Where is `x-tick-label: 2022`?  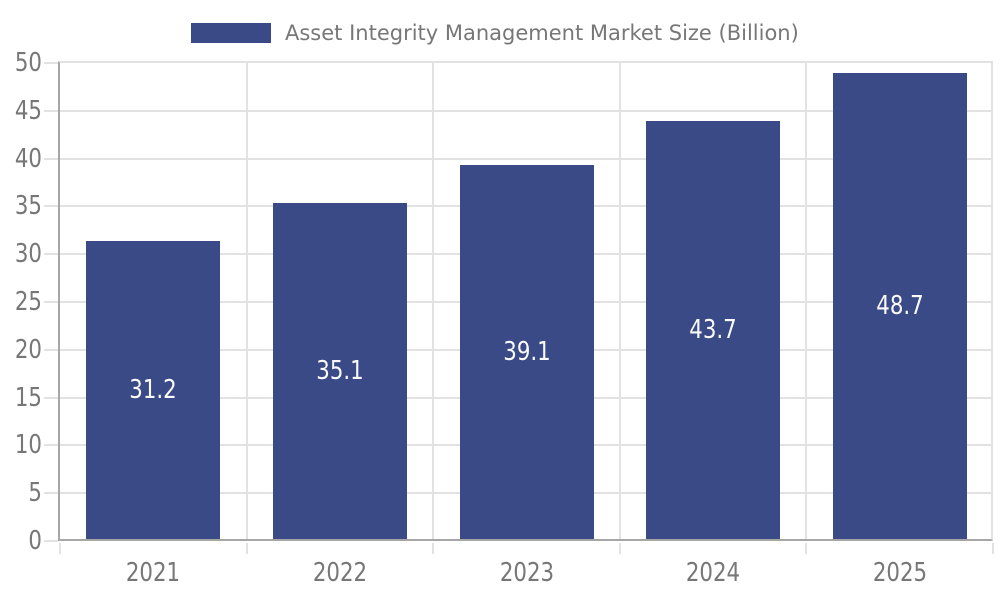 x-tick-label: 2022 is located at coordinates (340, 573).